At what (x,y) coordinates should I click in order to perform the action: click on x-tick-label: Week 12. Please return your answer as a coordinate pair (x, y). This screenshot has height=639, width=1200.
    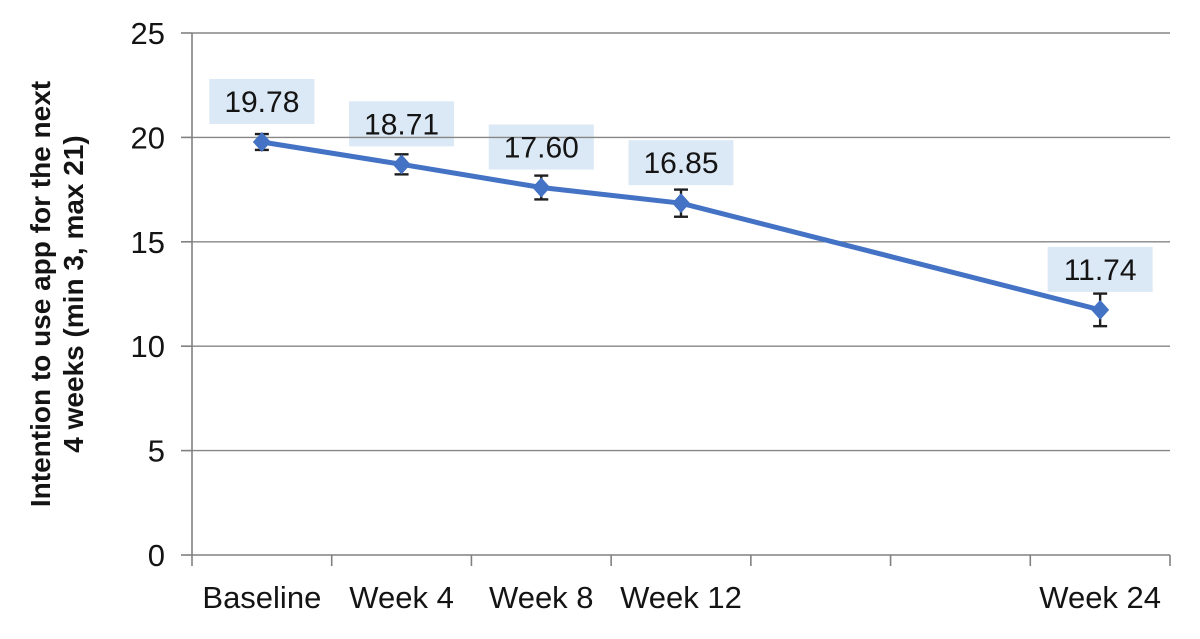
    Looking at the image, I should click on (681, 597).